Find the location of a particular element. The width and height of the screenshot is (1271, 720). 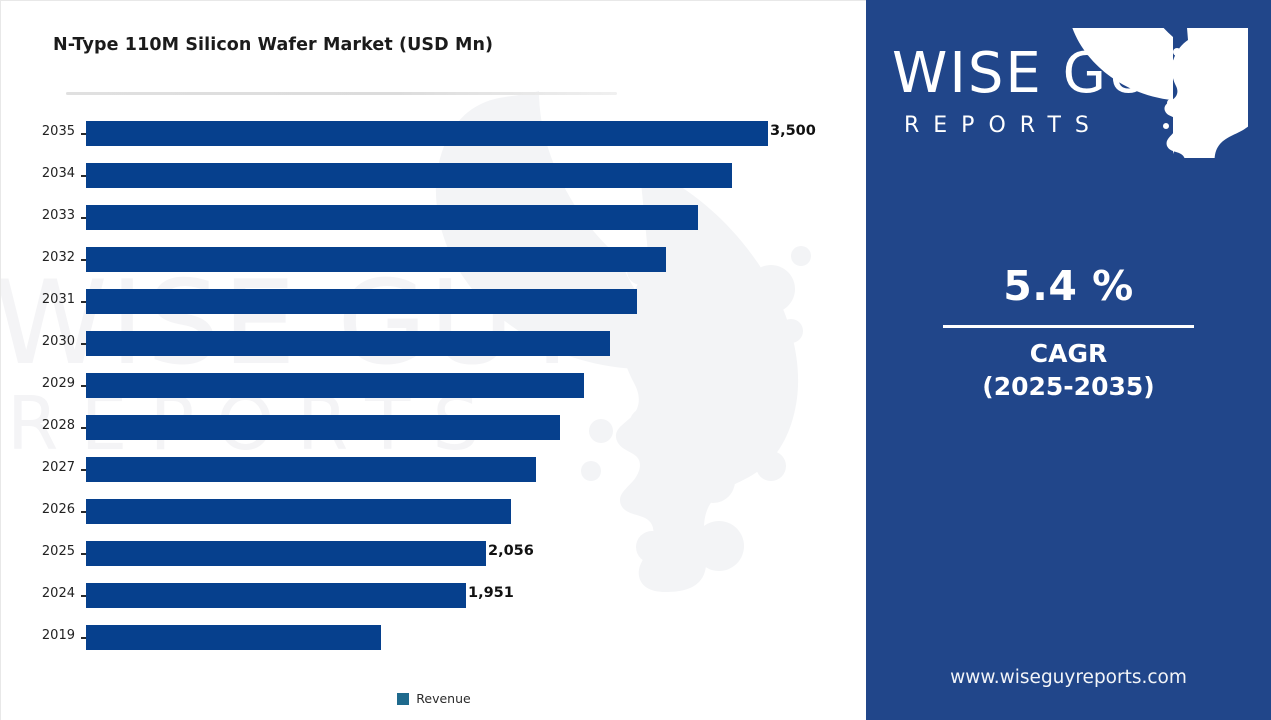

bar-row: 2025 2,056 is located at coordinates (434, 554).